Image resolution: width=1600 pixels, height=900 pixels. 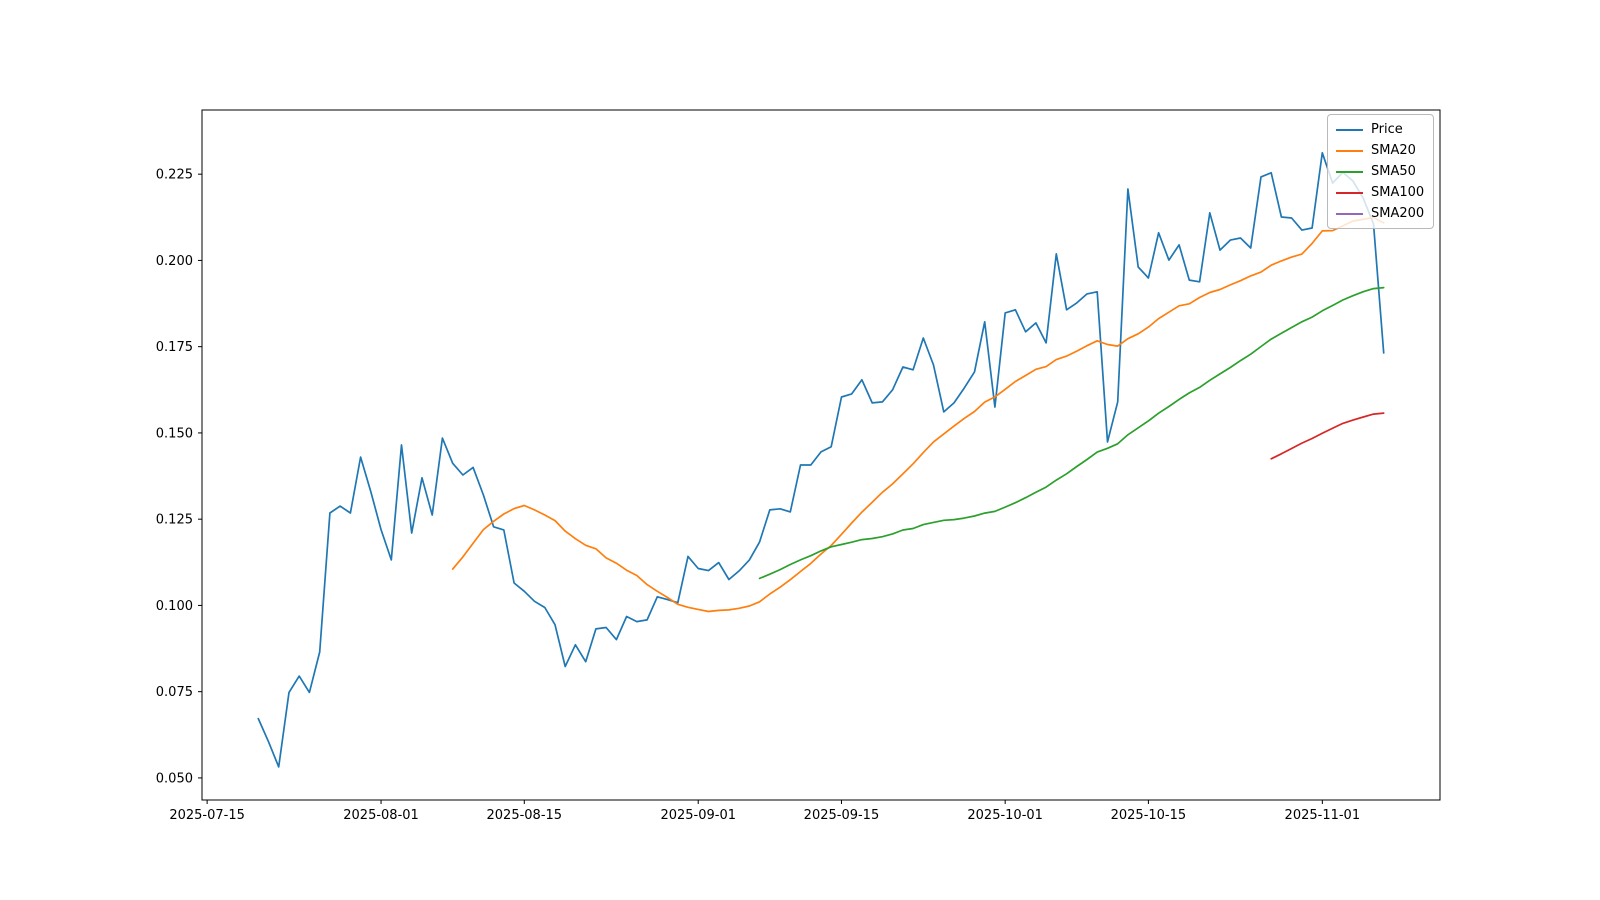 I want to click on y-tick-label: 0.200, so click(x=174, y=261).